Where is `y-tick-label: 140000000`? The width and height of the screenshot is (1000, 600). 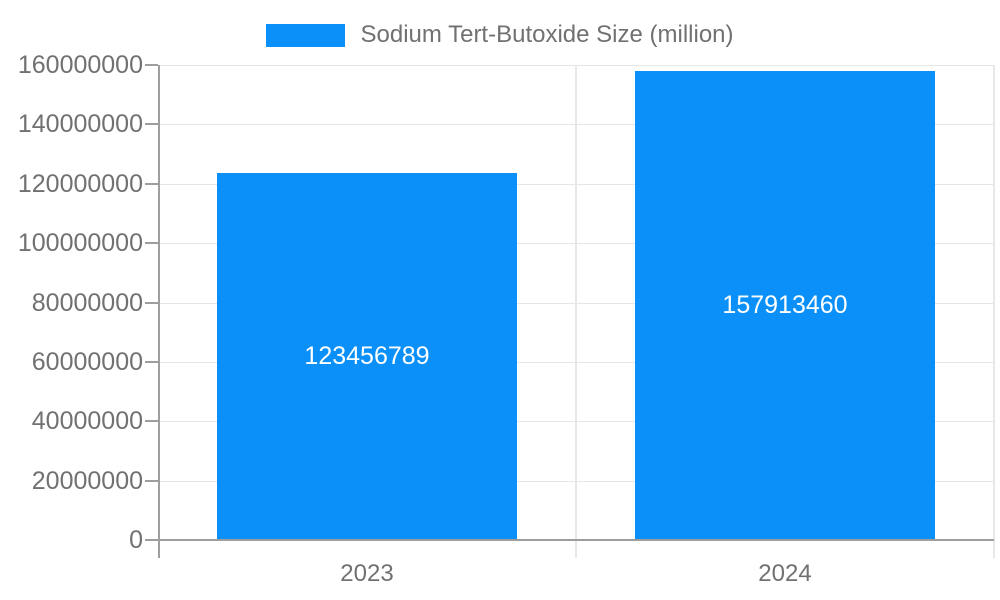
y-tick-label: 140000000 is located at coordinates (80, 124).